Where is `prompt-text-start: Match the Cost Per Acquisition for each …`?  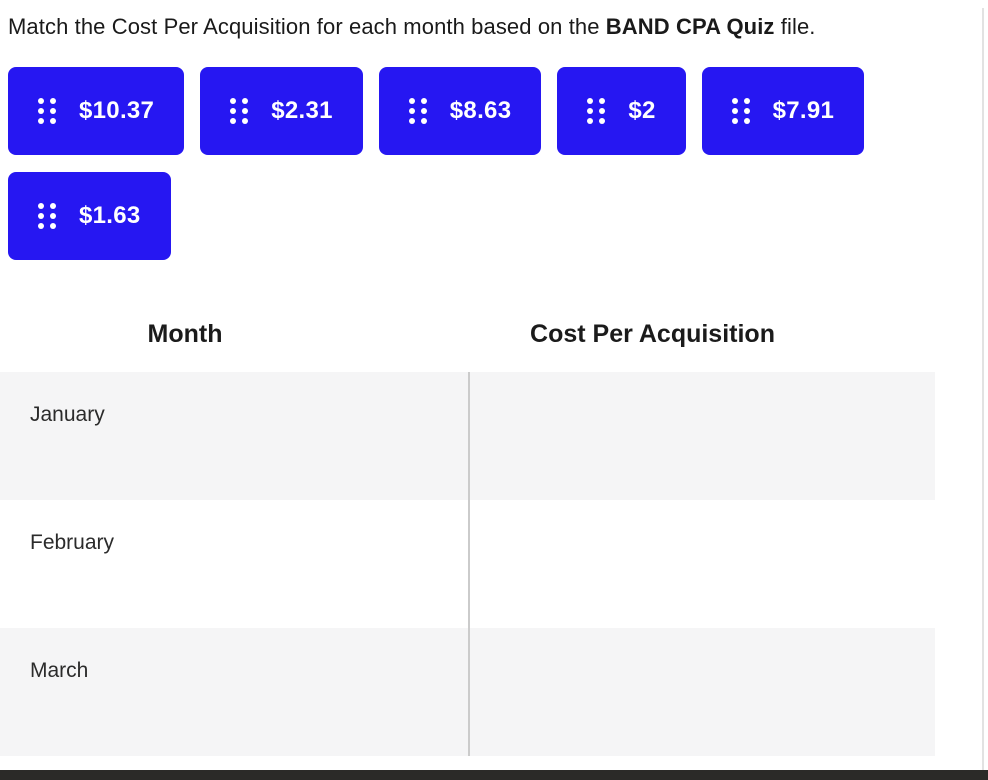
prompt-text-start: Match the Cost Per Acquisition for each … is located at coordinates (307, 26).